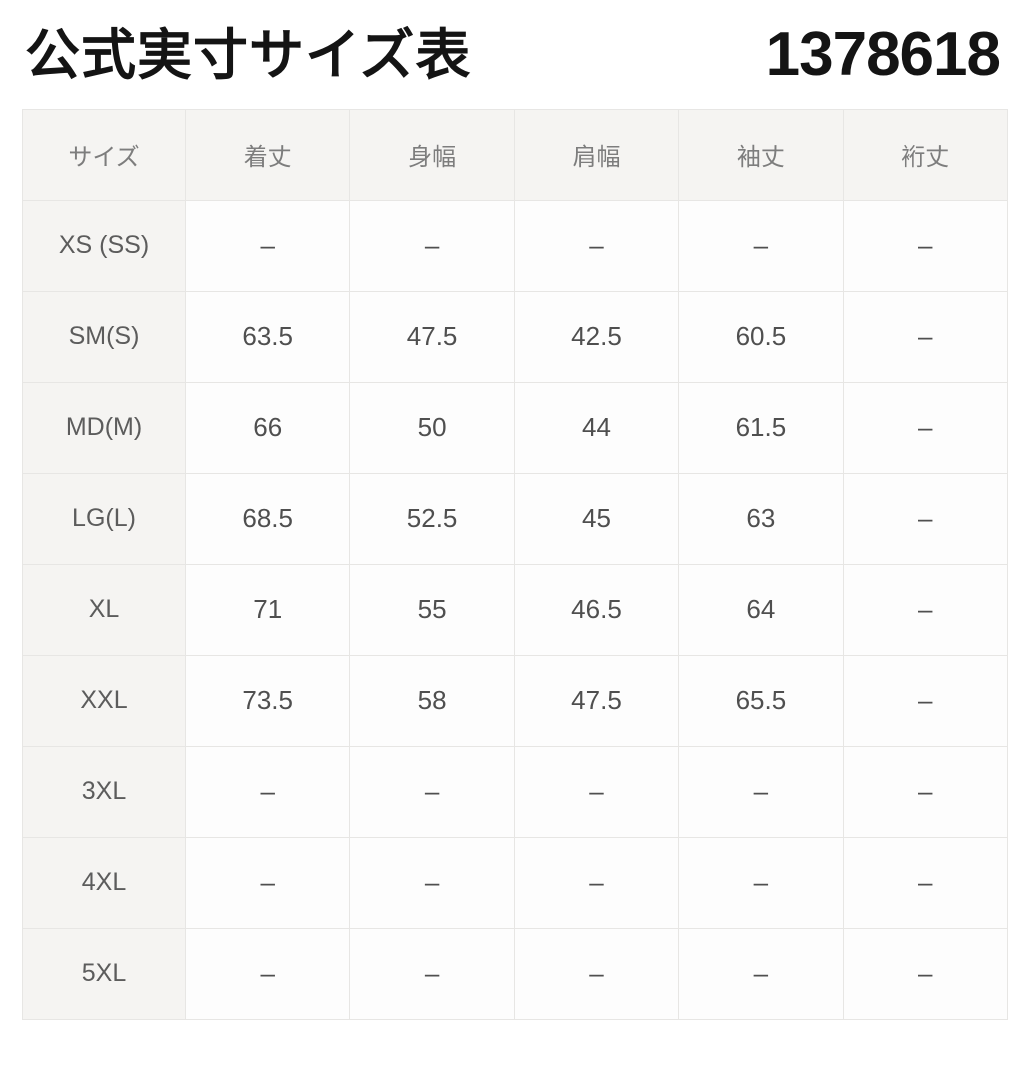 This screenshot has width=1023, height=1080. What do you see at coordinates (267, 154) in the screenshot?
I see `column-header-body-length: 着丈` at bounding box center [267, 154].